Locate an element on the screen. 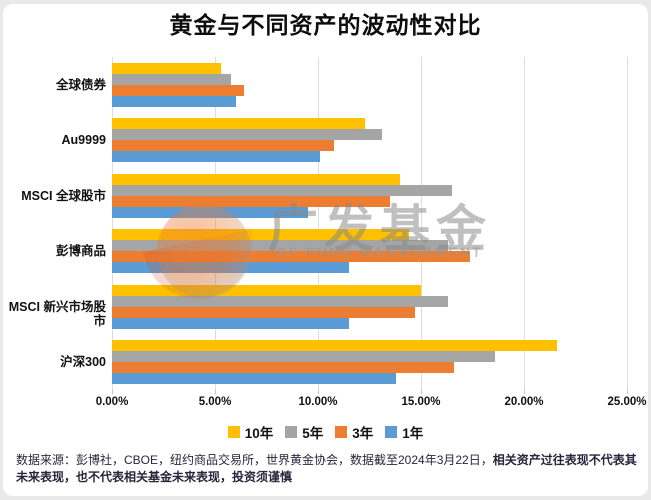 The height and width of the screenshot is (500, 651). bar-MSCI 新兴市场股市-5年 is located at coordinates (280, 301).